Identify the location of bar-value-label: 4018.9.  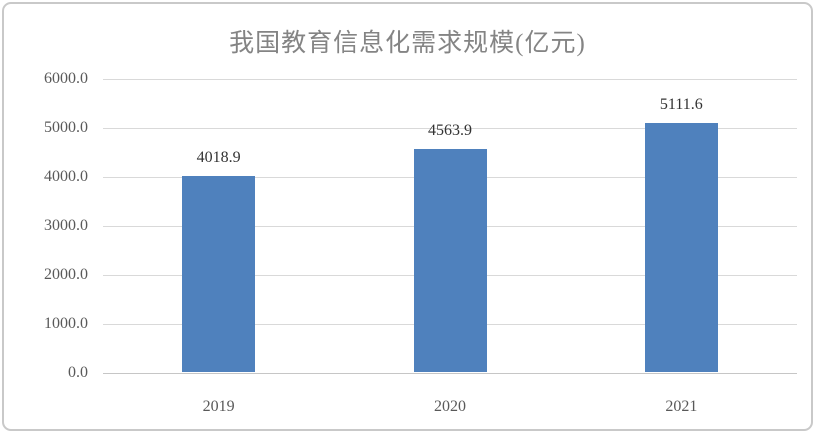
(218, 158).